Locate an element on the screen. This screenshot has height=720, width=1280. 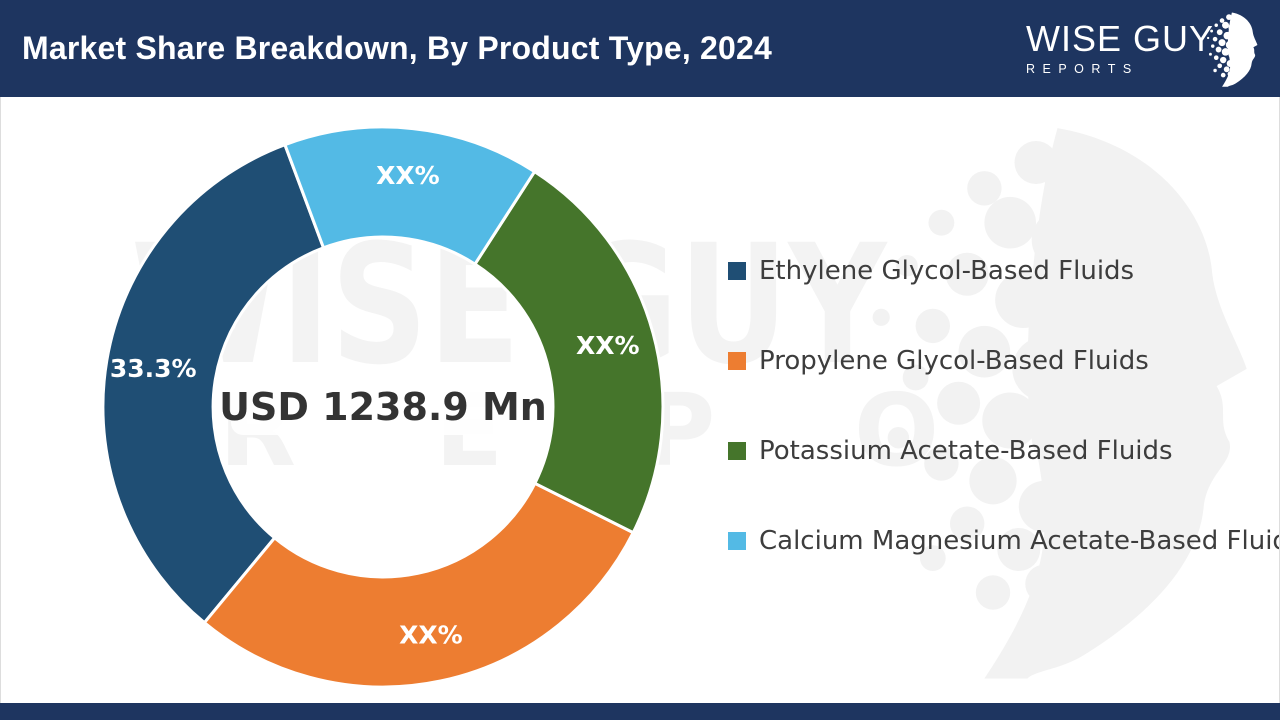
logo-subtitle: REPORTS is located at coordinates (1082, 69).